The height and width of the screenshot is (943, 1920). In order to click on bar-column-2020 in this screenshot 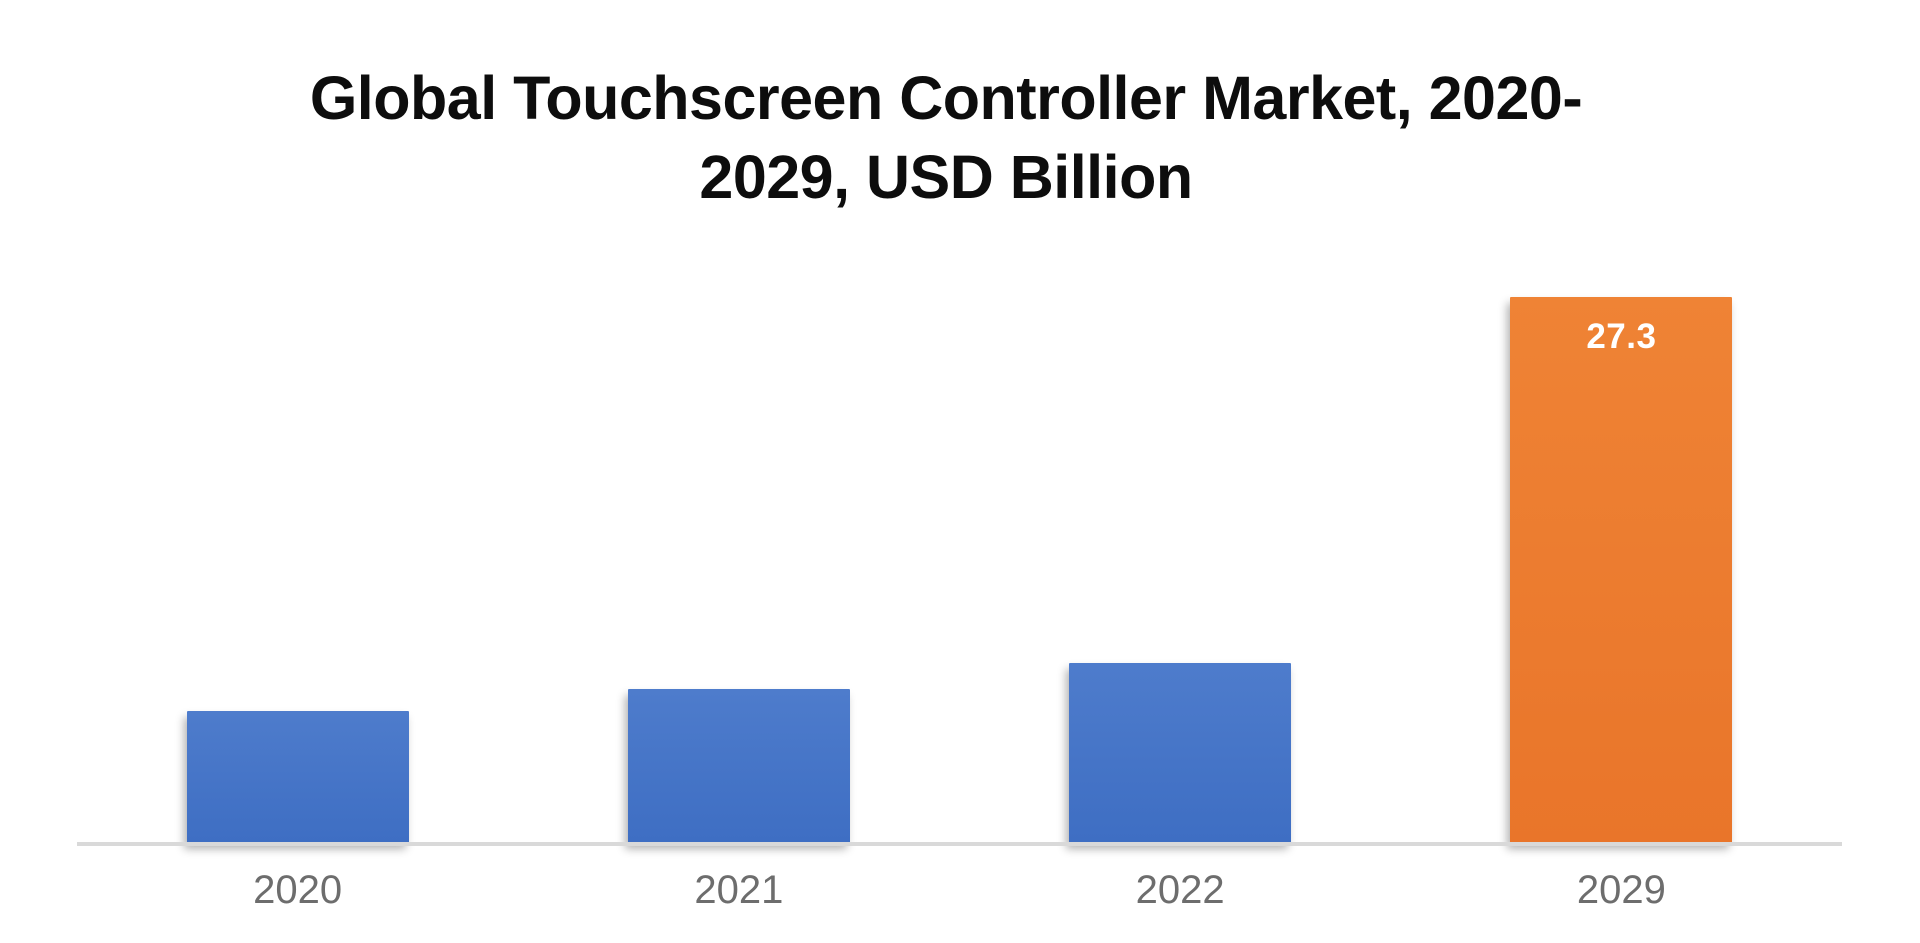, I will do `click(297, 777)`.